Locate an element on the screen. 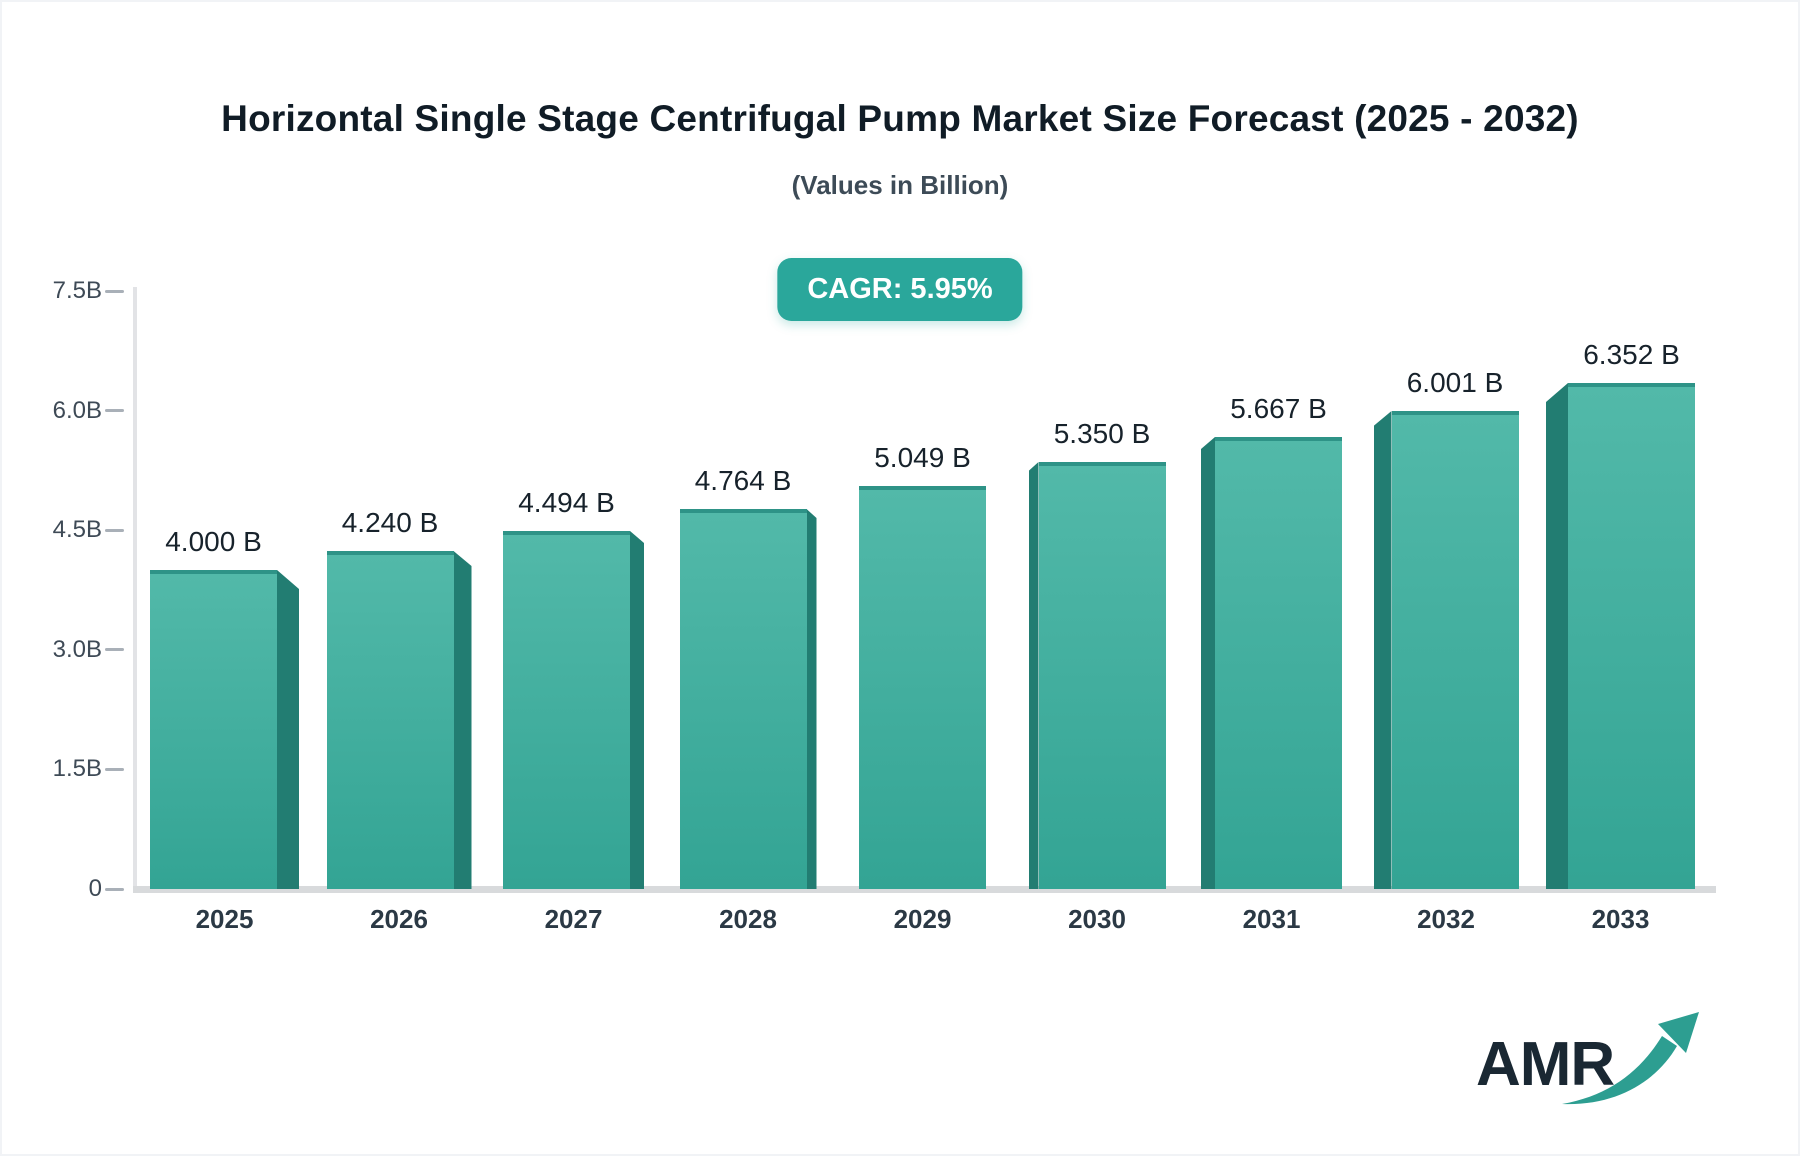 This screenshot has height=1156, width=1800. bar-2028: 4.764 B is located at coordinates (748, 677).